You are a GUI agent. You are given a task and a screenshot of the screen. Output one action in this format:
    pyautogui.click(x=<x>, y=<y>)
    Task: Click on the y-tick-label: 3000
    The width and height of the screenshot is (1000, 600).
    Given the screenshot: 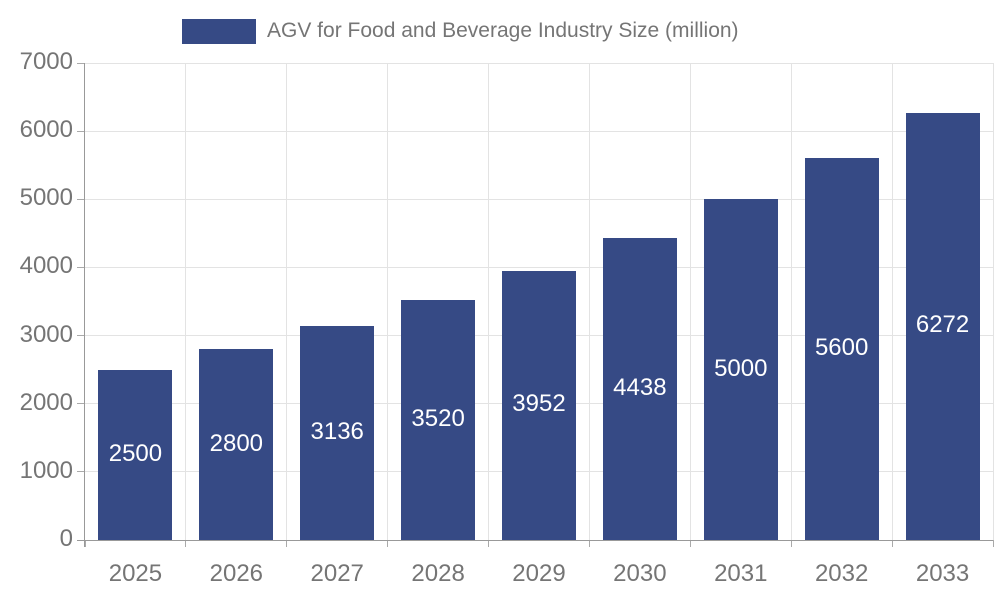 What is the action you would take?
    pyautogui.click(x=46, y=334)
    